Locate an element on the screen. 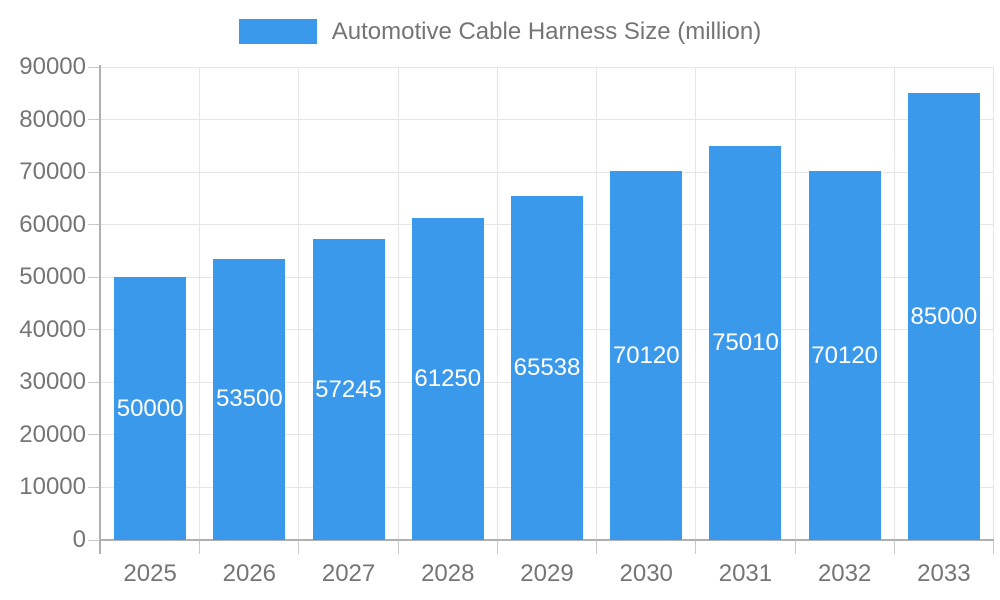  x-axis-label: 2032 is located at coordinates (844, 573).